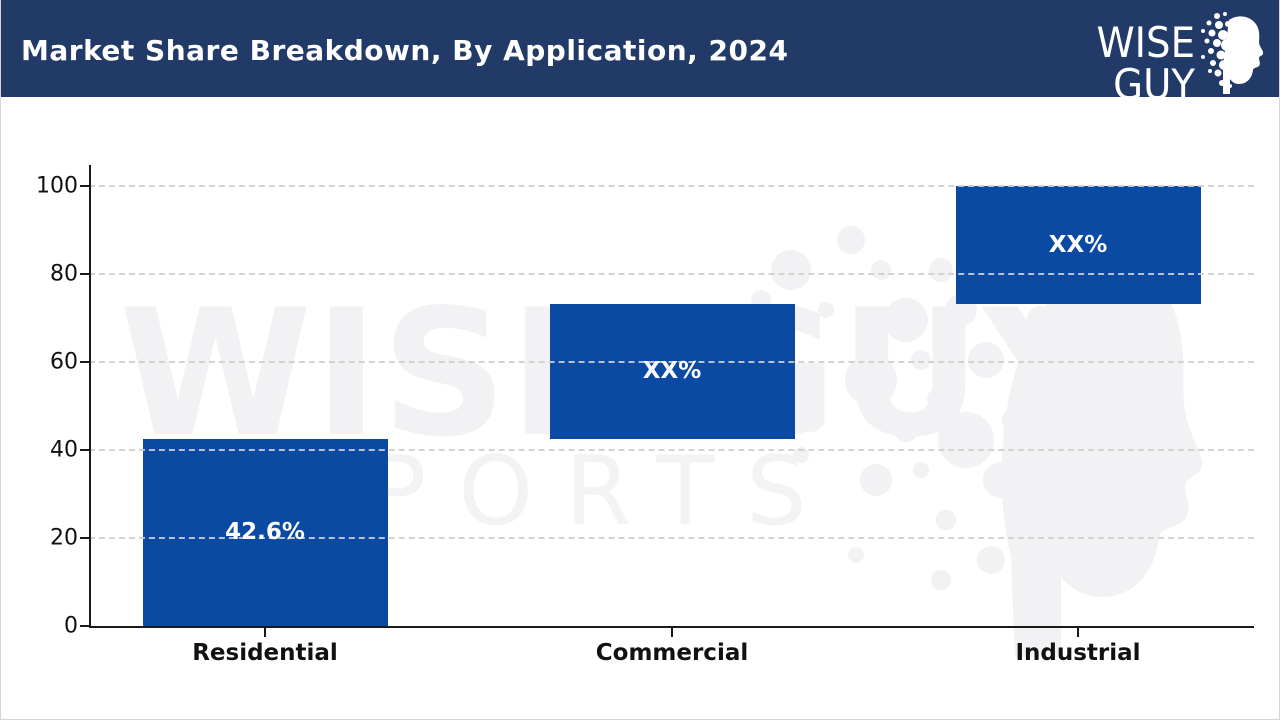 Image resolution: width=1280 pixels, height=720 pixels. What do you see at coordinates (1145, 63) in the screenshot?
I see `brand-name: WISE GUY` at bounding box center [1145, 63].